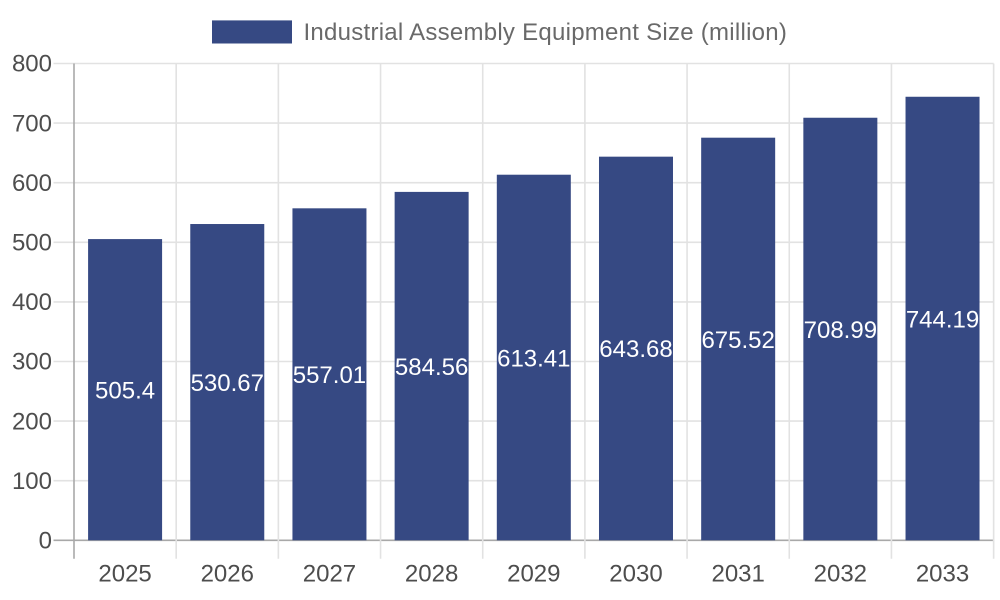 The height and width of the screenshot is (600, 1000). I want to click on svg-text: 2031, so click(737, 574).